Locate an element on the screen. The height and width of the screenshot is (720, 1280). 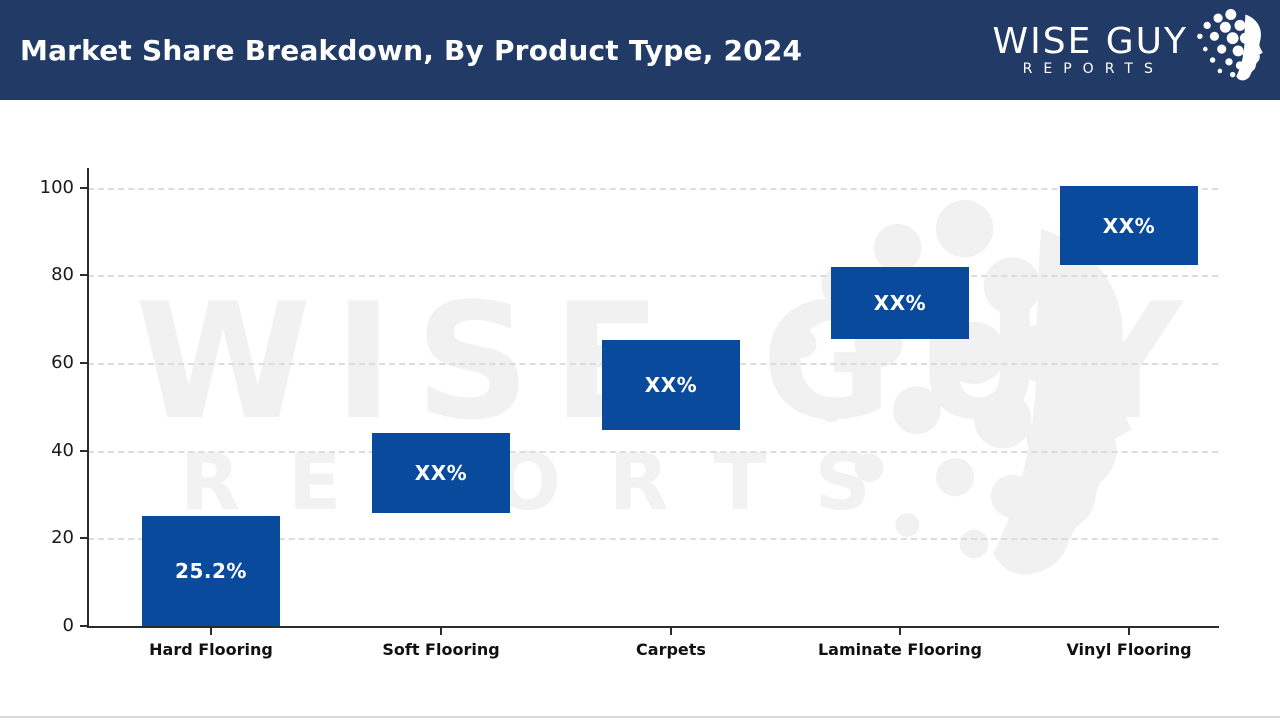
category-label-carpets: Carpets is located at coordinates (671, 649).